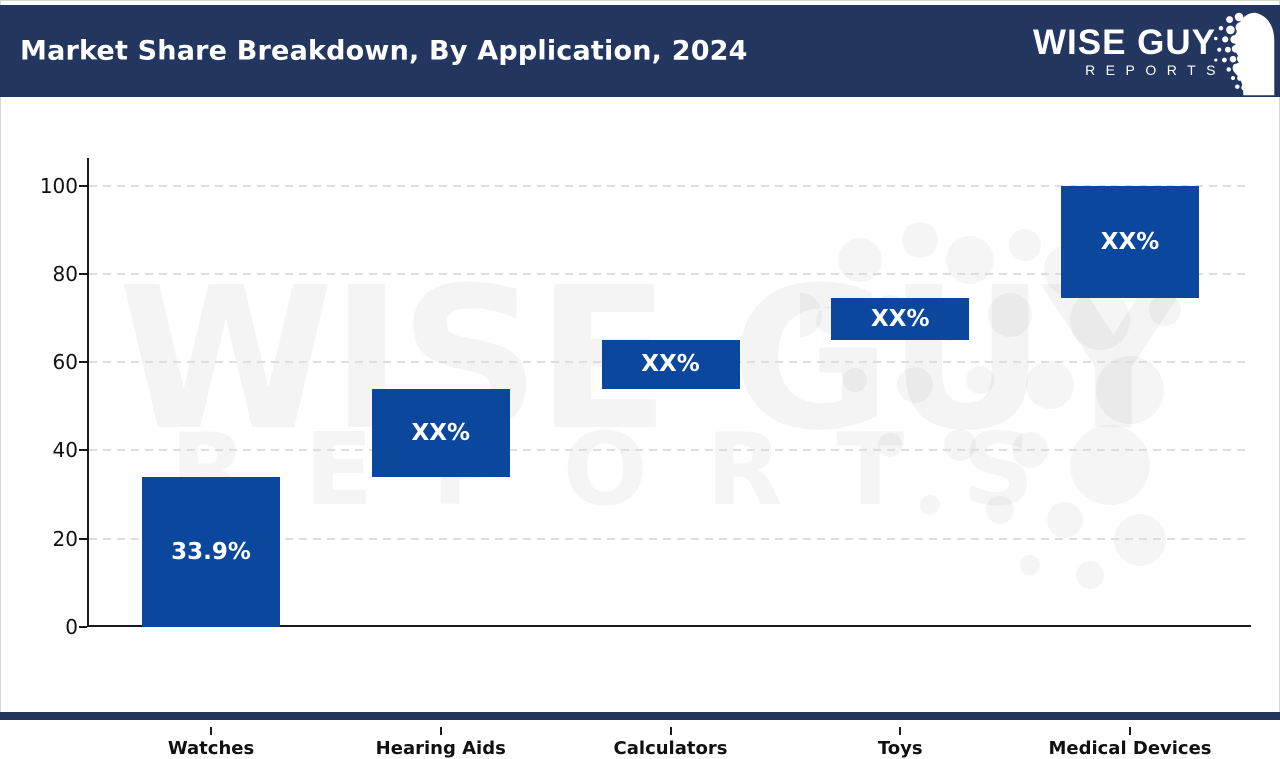 The image size is (1280, 759). What do you see at coordinates (1155, 70) in the screenshot?
I see `brand-logo-subtext: REPORTS` at bounding box center [1155, 70].